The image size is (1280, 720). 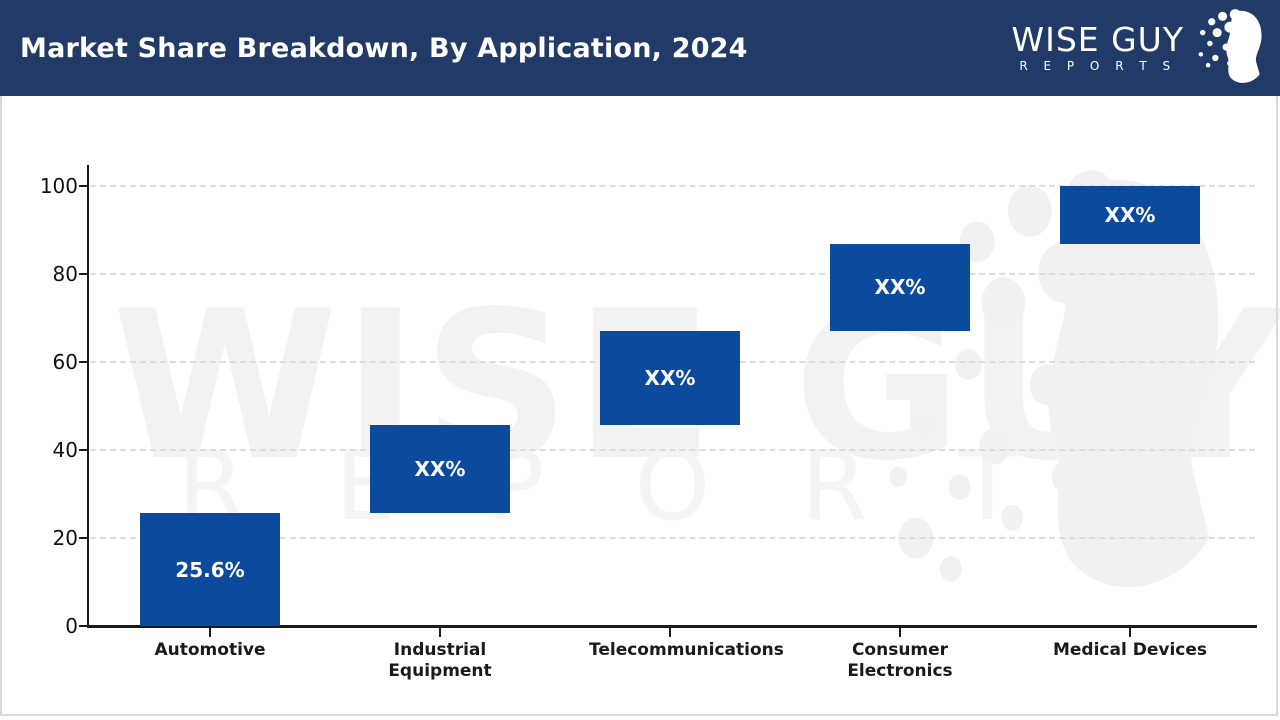 I want to click on x-category-label: Medical Devices, so click(x=1130, y=650).